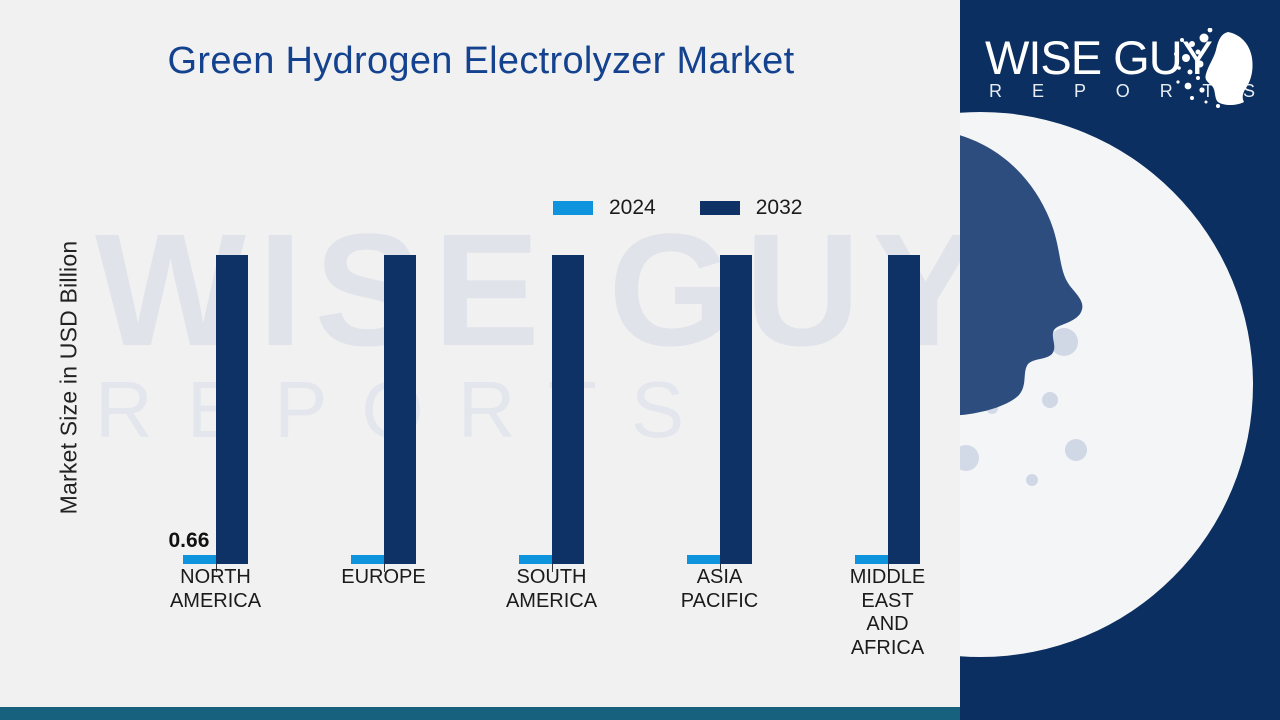 This screenshot has width=1280, height=720. Describe the element at coordinates (604, 208) in the screenshot. I see `legend-item-2024: 2024` at that location.